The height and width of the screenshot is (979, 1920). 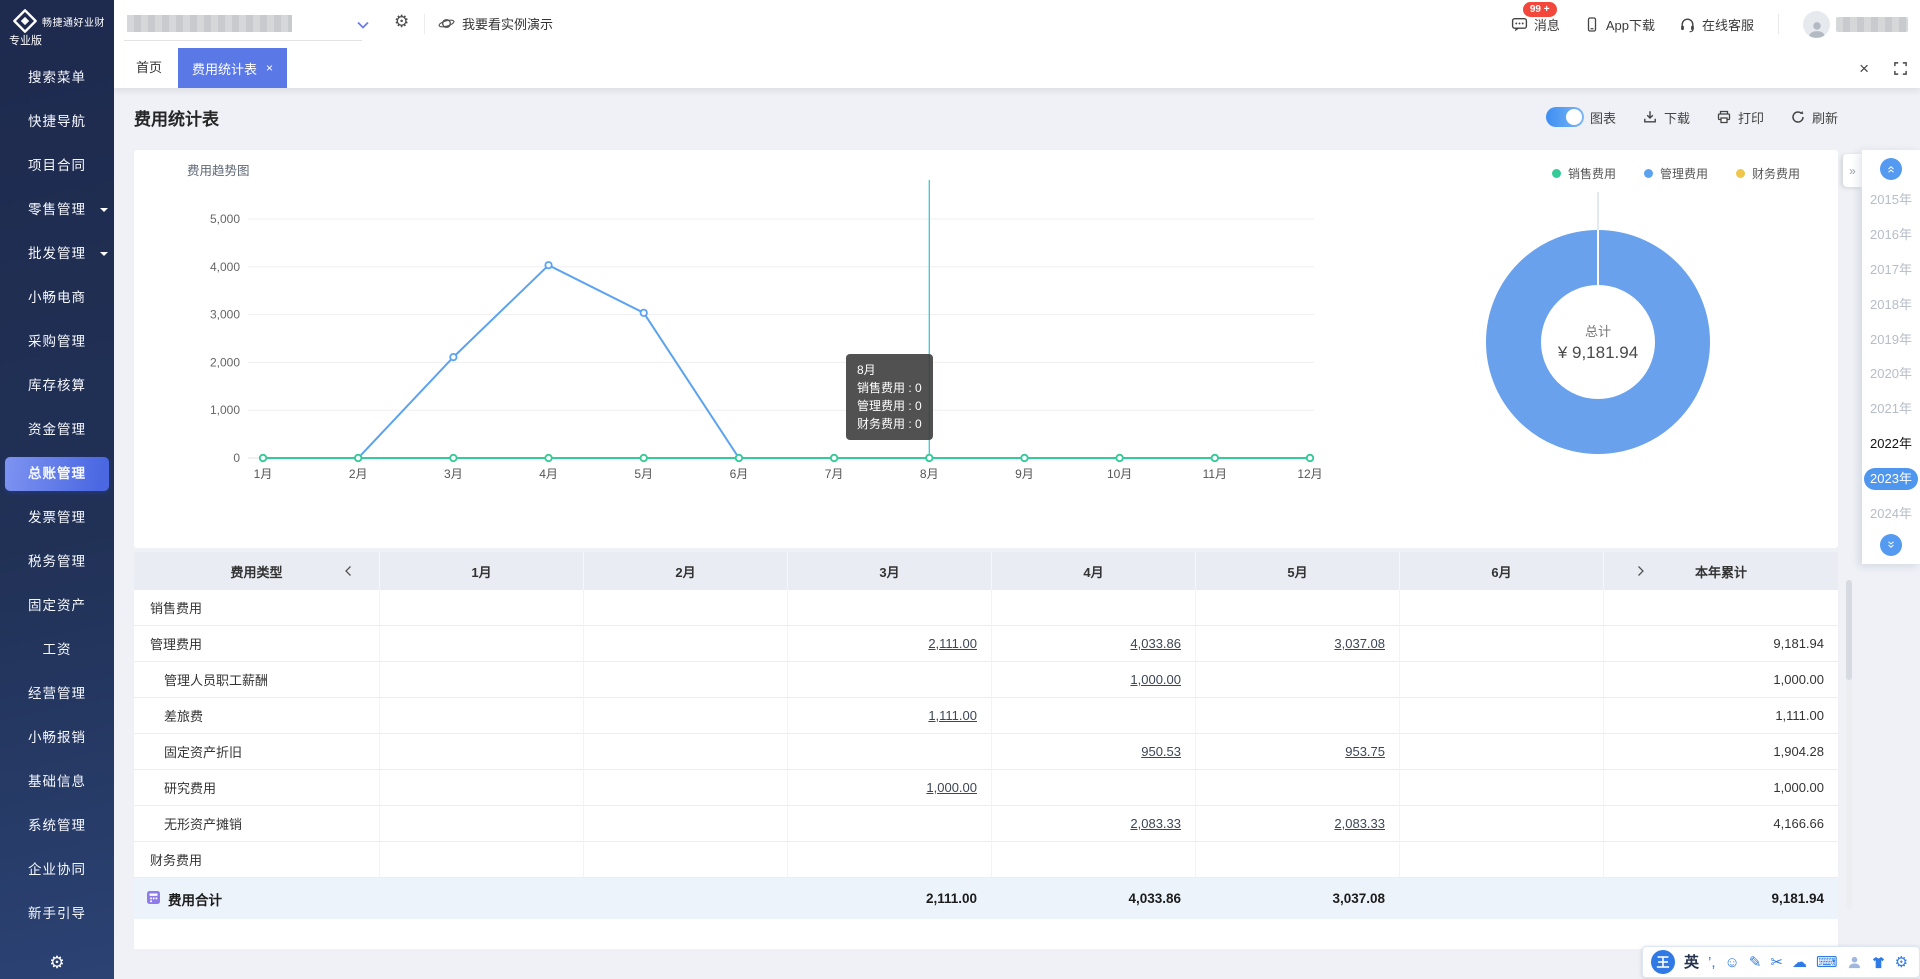 What do you see at coordinates (1891, 513) in the screenshot?
I see `year-item: 2024年` at bounding box center [1891, 513].